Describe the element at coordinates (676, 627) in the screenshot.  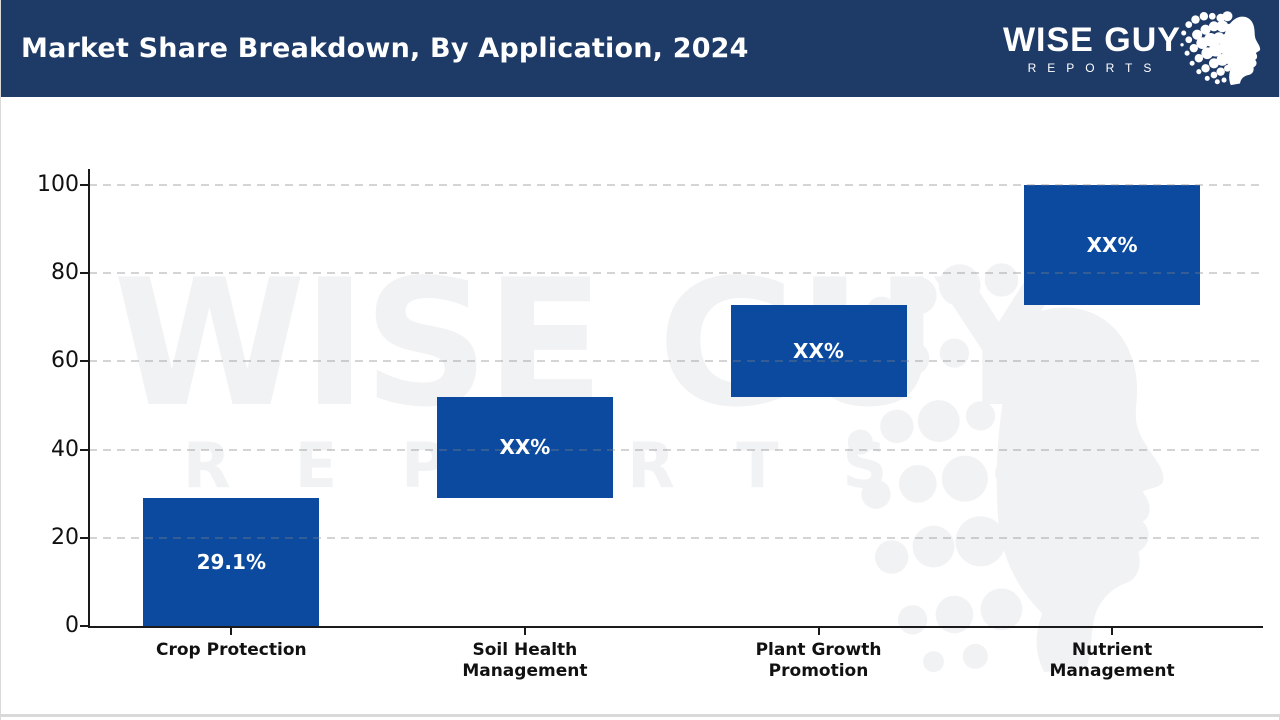
I see `x-axis-line` at that location.